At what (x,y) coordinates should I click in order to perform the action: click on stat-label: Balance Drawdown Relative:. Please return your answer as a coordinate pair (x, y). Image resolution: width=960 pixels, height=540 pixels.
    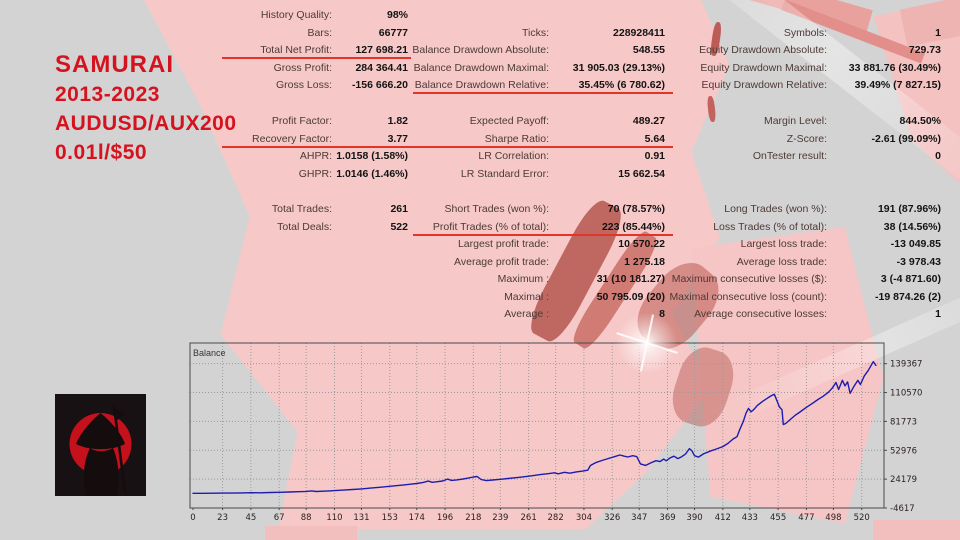
    Looking at the image, I should click on (481, 85).